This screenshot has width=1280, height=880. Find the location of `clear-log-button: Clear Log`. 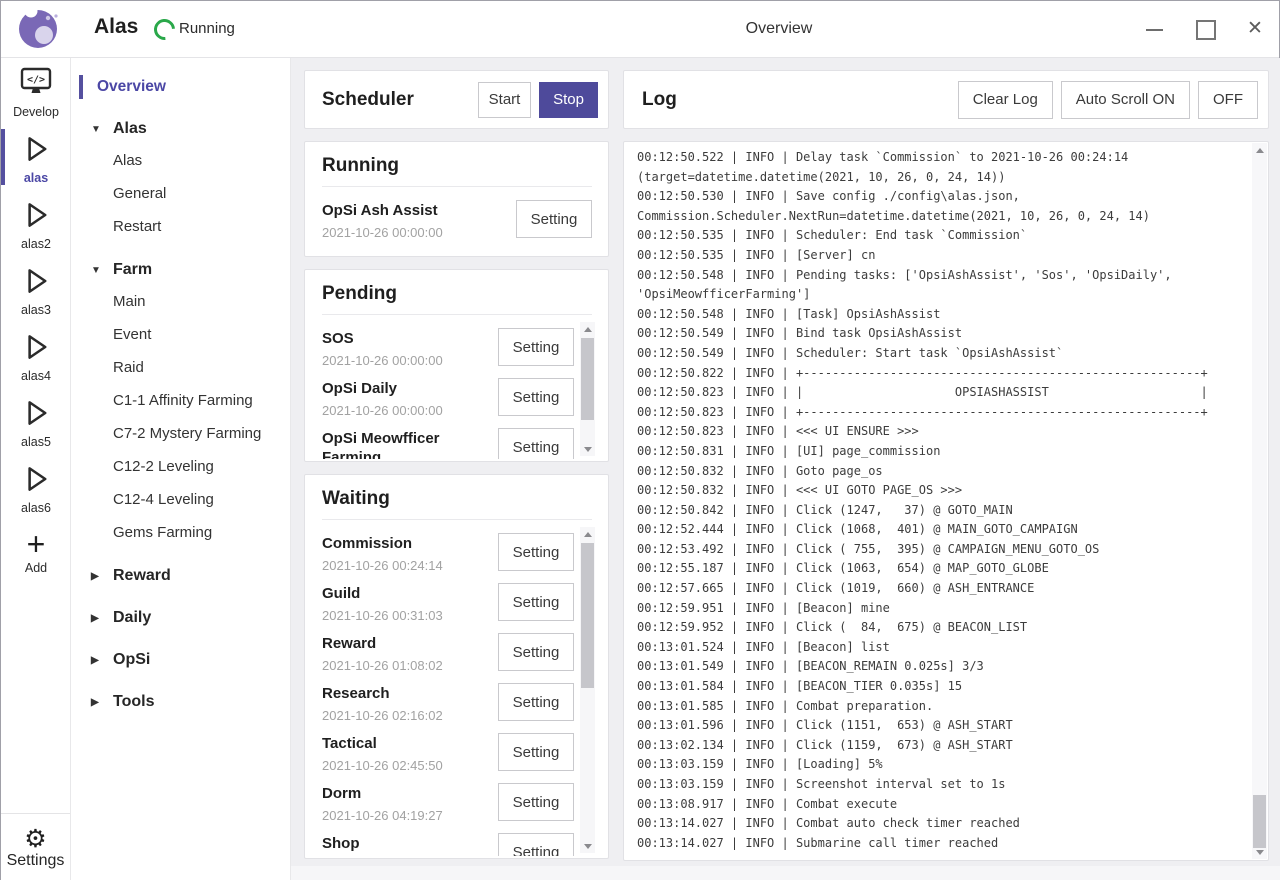

clear-log-button: Clear Log is located at coordinates (1005, 99).